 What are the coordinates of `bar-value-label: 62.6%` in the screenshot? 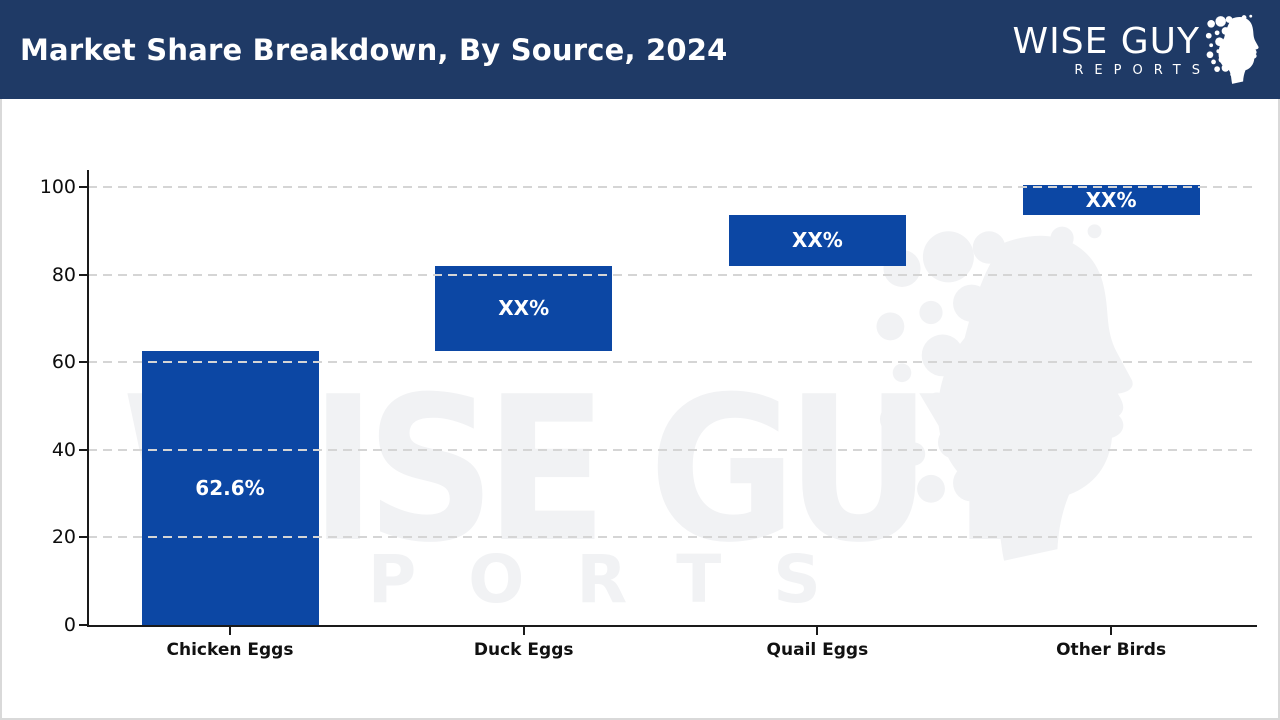 It's located at (230, 487).